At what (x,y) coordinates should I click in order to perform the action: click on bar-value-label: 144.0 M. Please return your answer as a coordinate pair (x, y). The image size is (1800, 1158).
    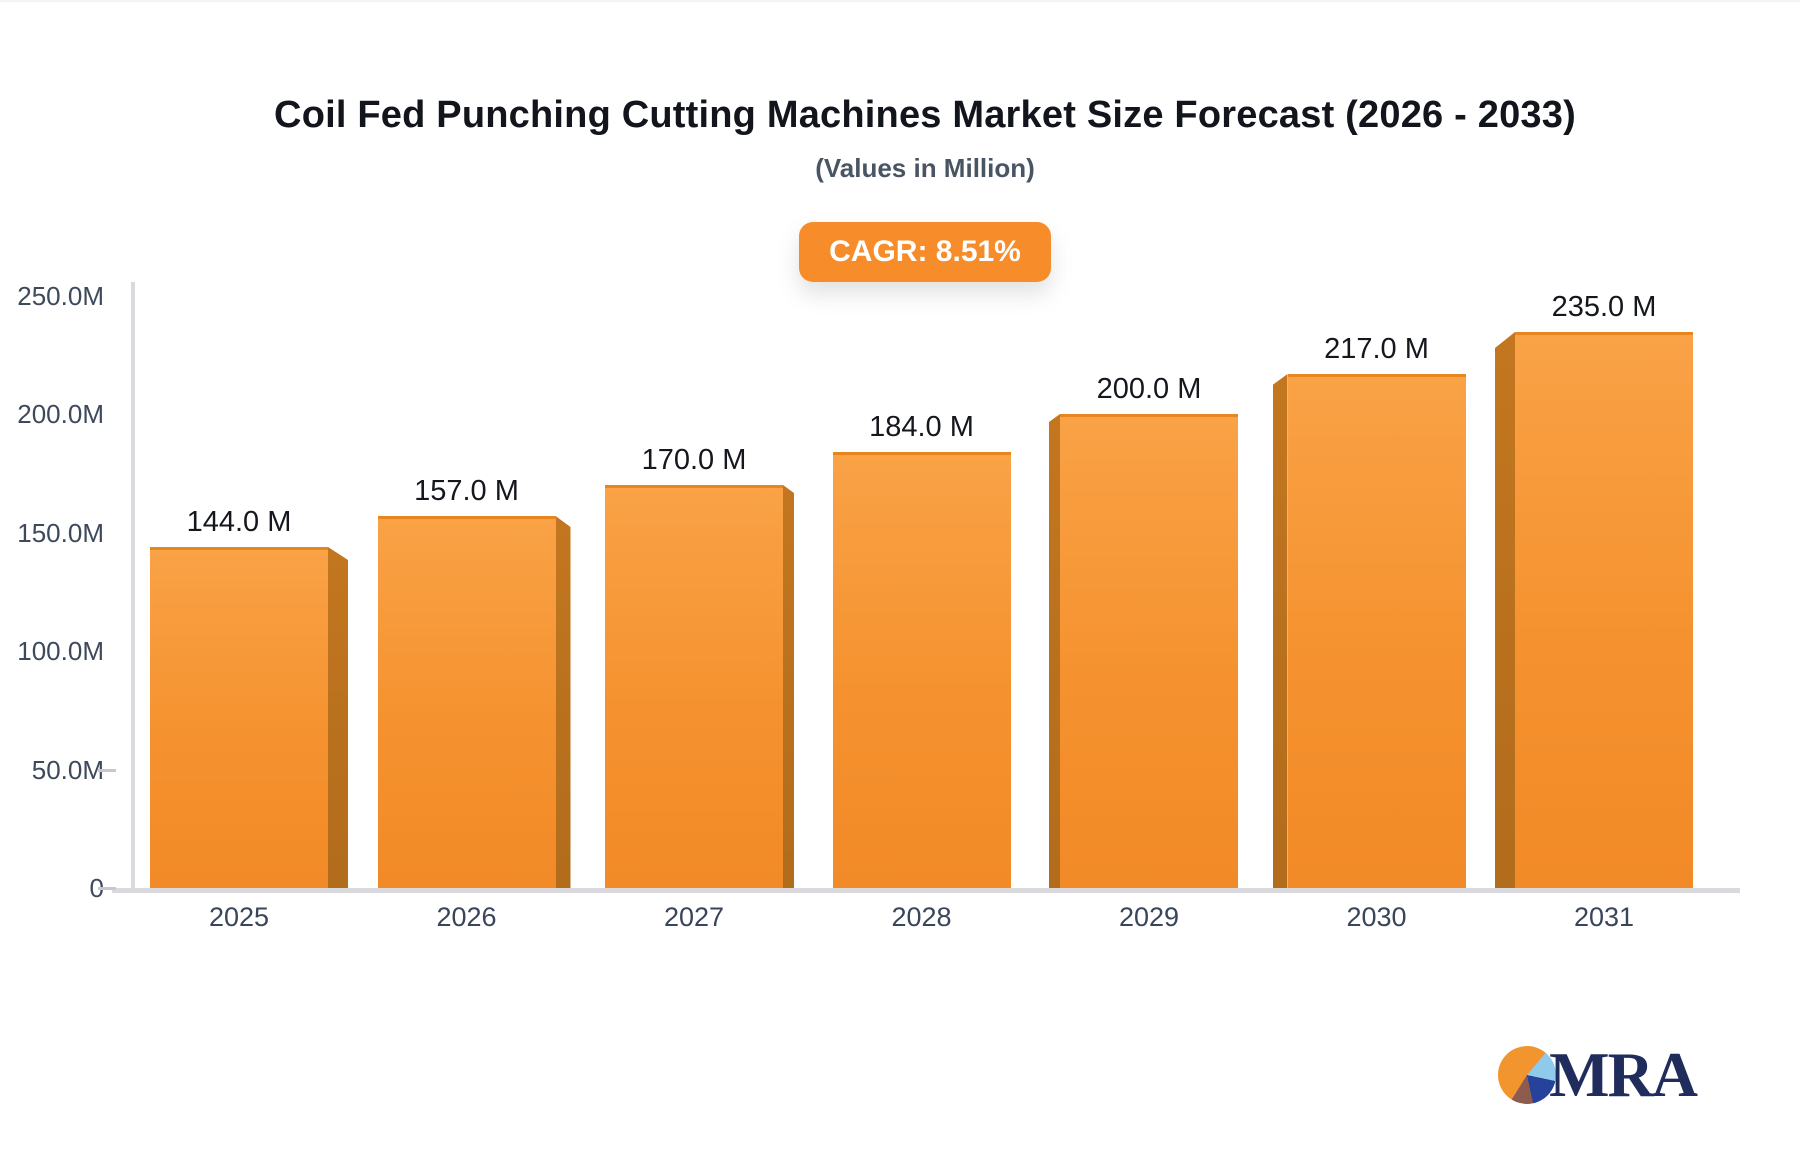
    Looking at the image, I should click on (239, 522).